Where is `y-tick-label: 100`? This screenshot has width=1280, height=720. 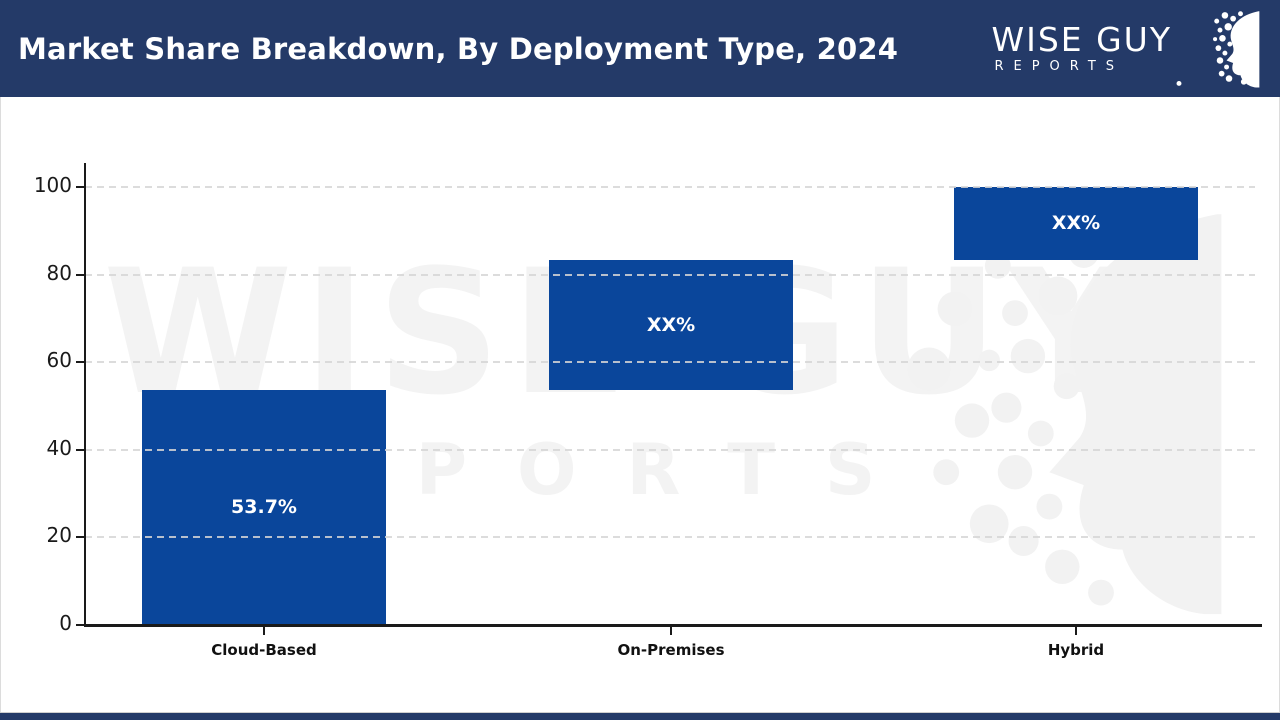 y-tick-label: 100 is located at coordinates (52, 185).